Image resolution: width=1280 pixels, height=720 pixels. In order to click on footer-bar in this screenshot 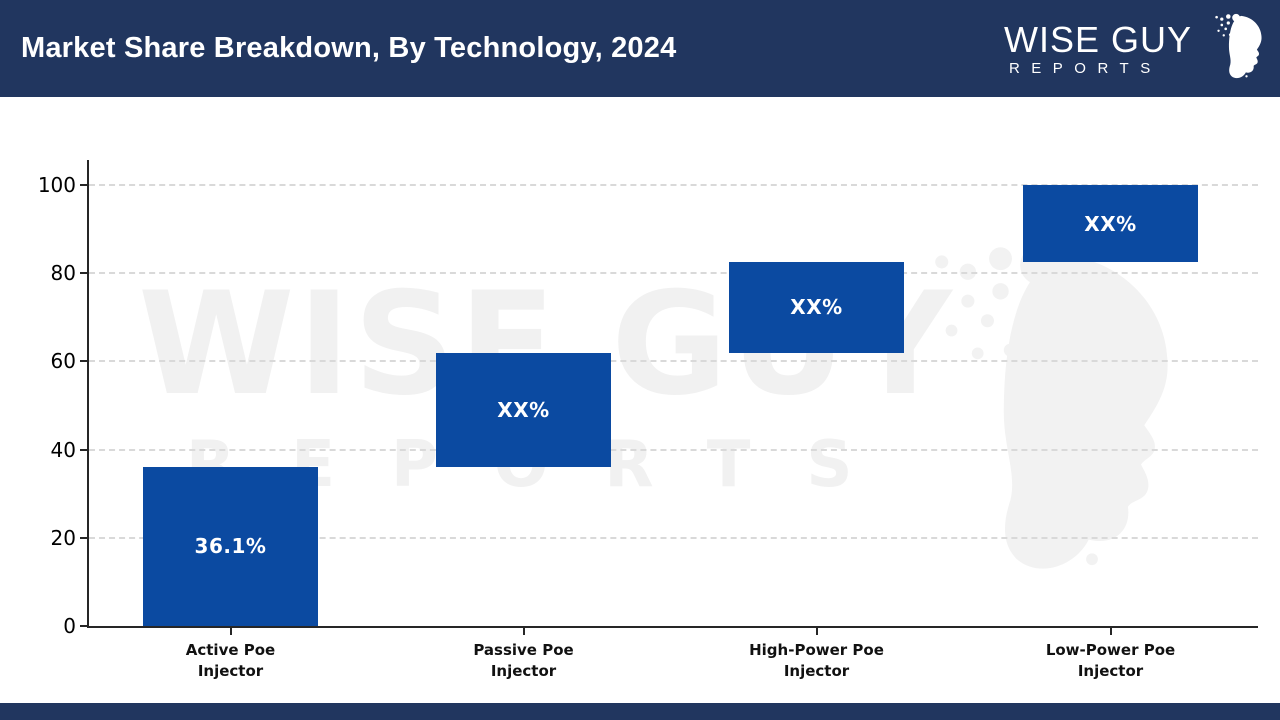, I will do `click(640, 711)`.